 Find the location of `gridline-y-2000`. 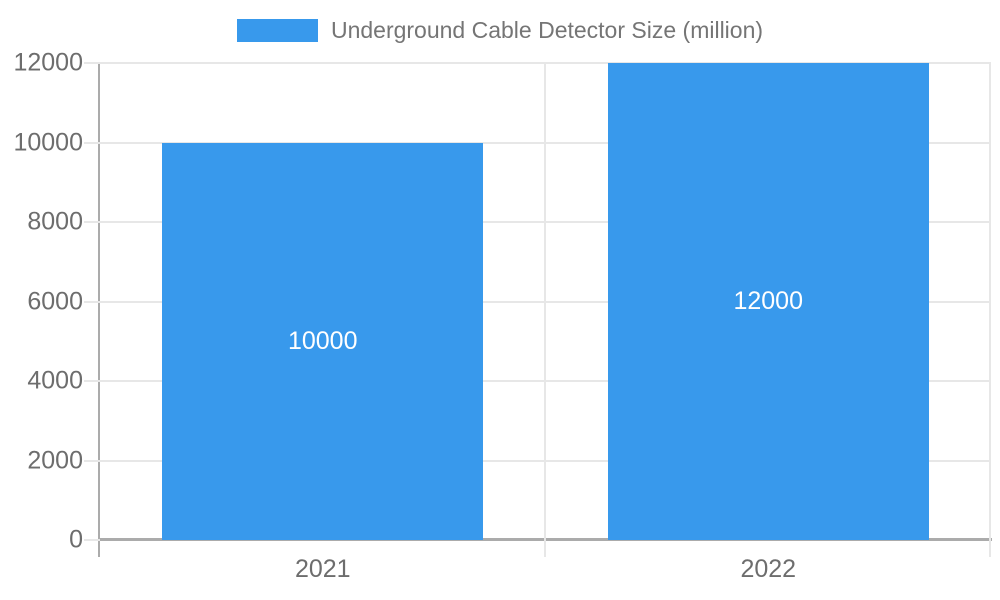

gridline-y-2000 is located at coordinates (537, 460).